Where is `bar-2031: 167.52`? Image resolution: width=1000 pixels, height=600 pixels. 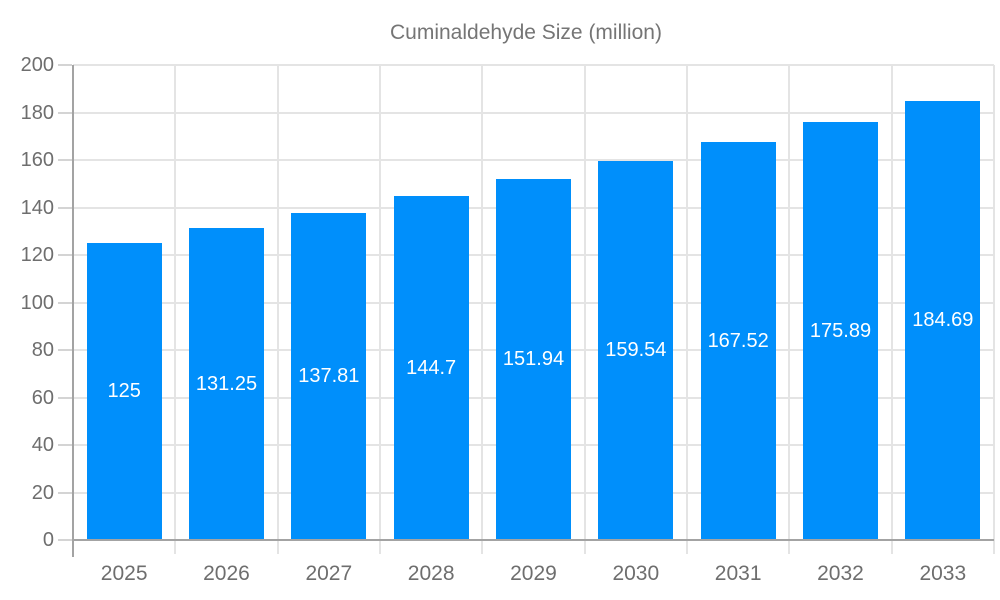
bar-2031: 167.52 is located at coordinates (738, 341).